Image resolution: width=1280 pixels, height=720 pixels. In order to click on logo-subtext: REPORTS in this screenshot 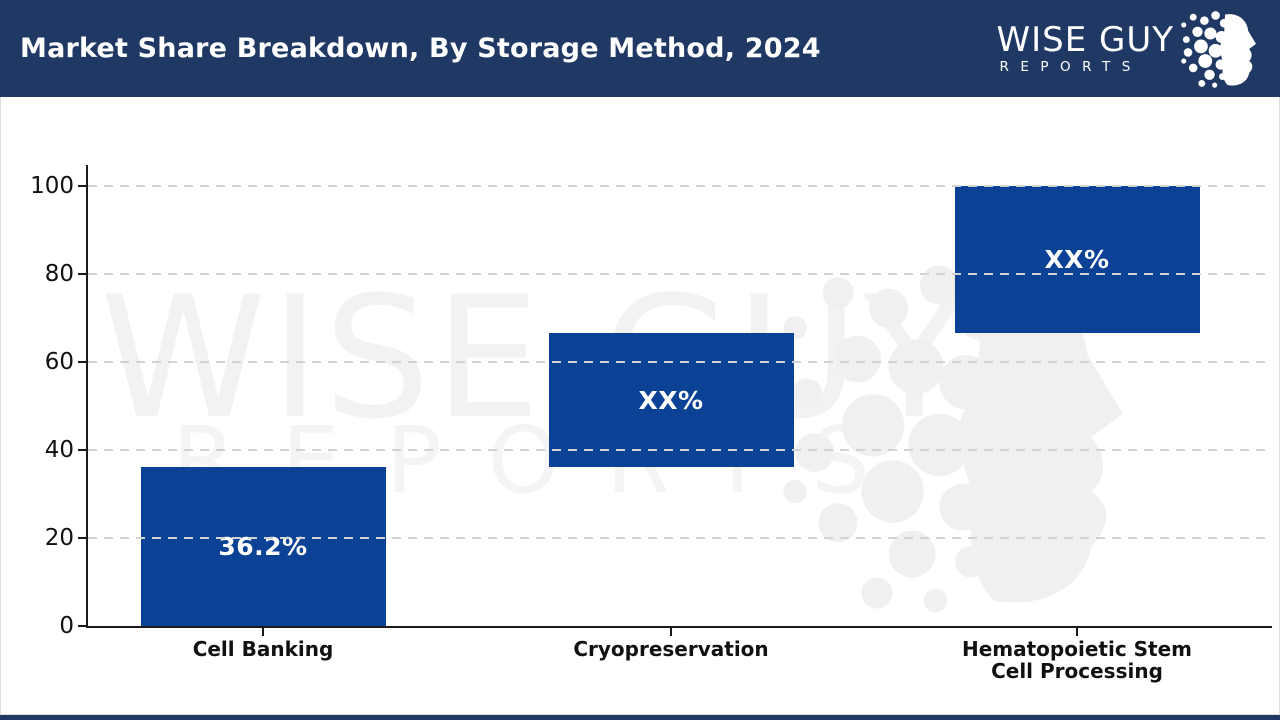, I will do `click(1070, 67)`.